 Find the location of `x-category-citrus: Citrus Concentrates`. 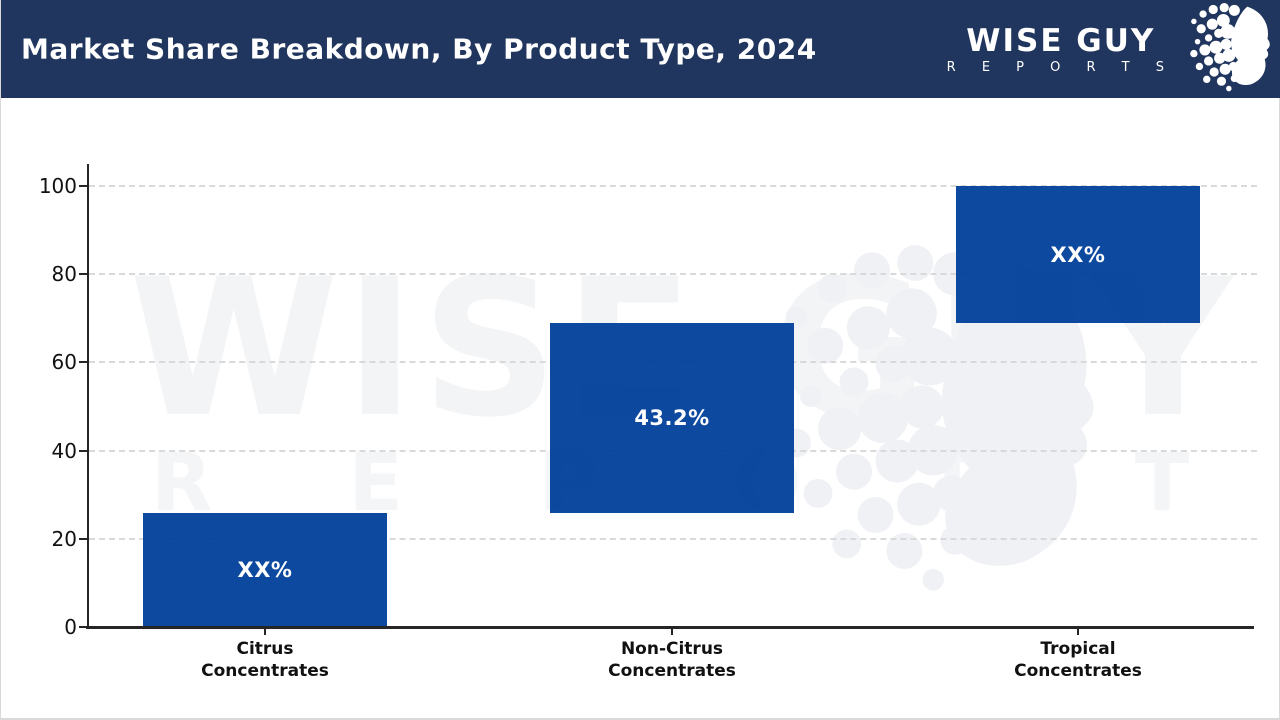

x-category-citrus: Citrus Concentrates is located at coordinates (265, 660).